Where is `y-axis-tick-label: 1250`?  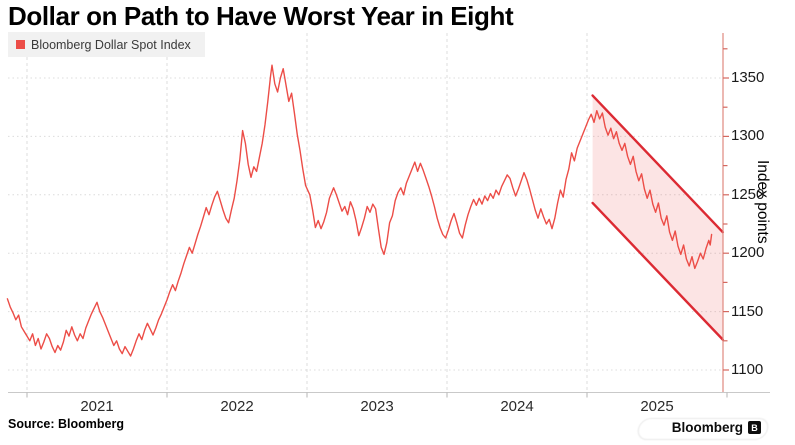 y-axis-tick-label: 1250 is located at coordinates (748, 194).